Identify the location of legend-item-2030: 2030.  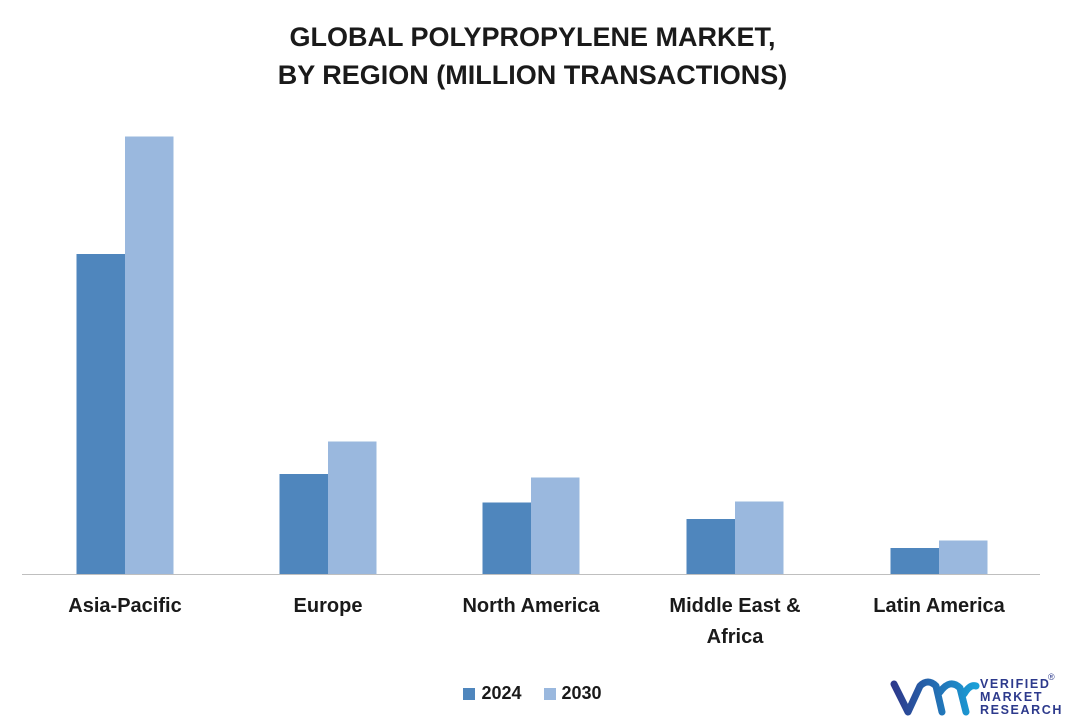
(572, 693).